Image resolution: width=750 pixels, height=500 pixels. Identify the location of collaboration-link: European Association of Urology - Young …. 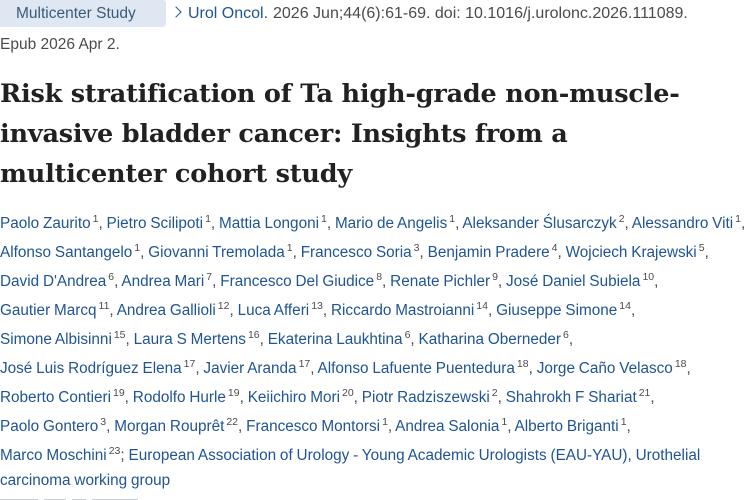
(350, 468).